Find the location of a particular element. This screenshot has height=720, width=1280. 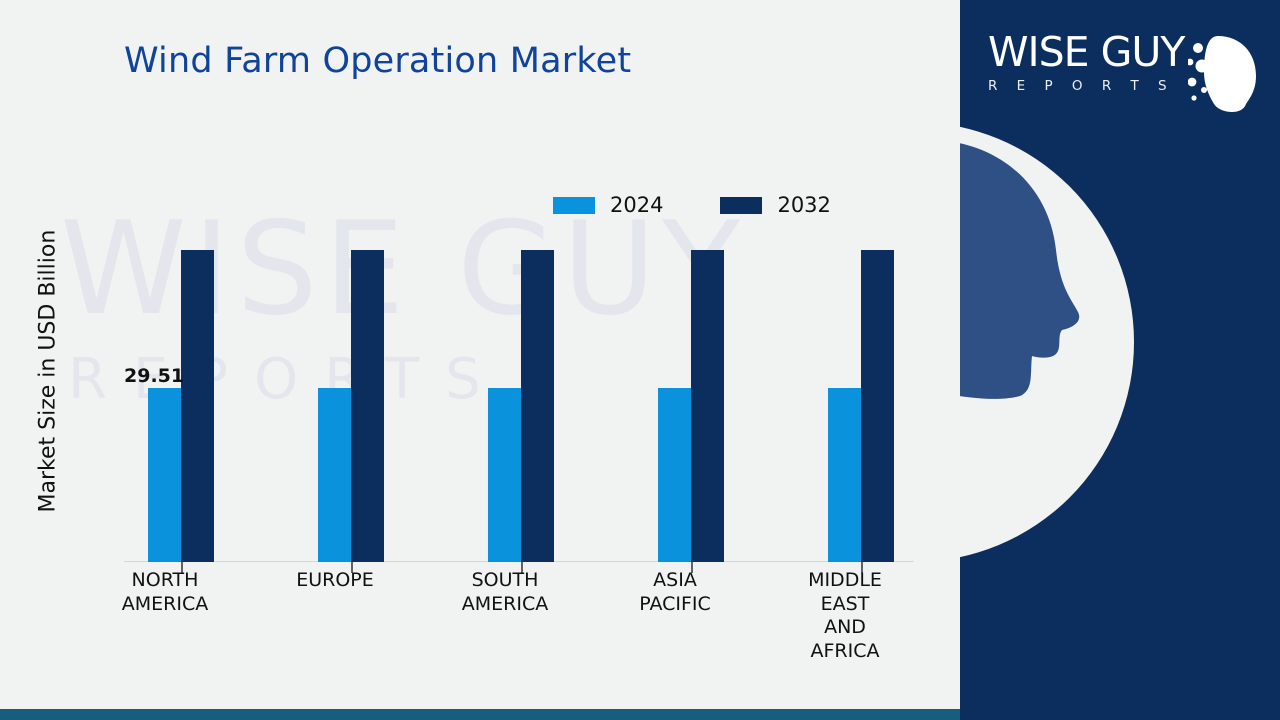

category-label-line: AFRICA is located at coordinates (845, 650).